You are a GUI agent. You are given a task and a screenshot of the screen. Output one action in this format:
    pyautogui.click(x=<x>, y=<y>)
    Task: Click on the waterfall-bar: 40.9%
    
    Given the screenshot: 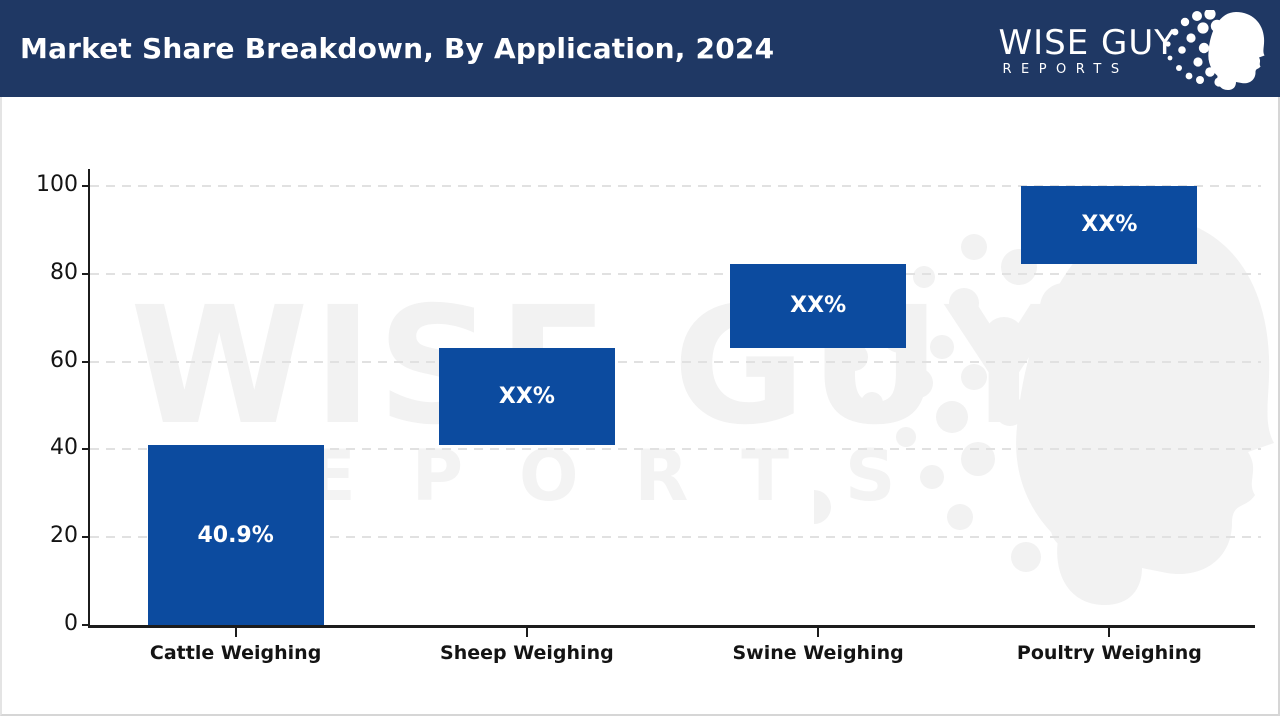 What is the action you would take?
    pyautogui.click(x=235, y=535)
    